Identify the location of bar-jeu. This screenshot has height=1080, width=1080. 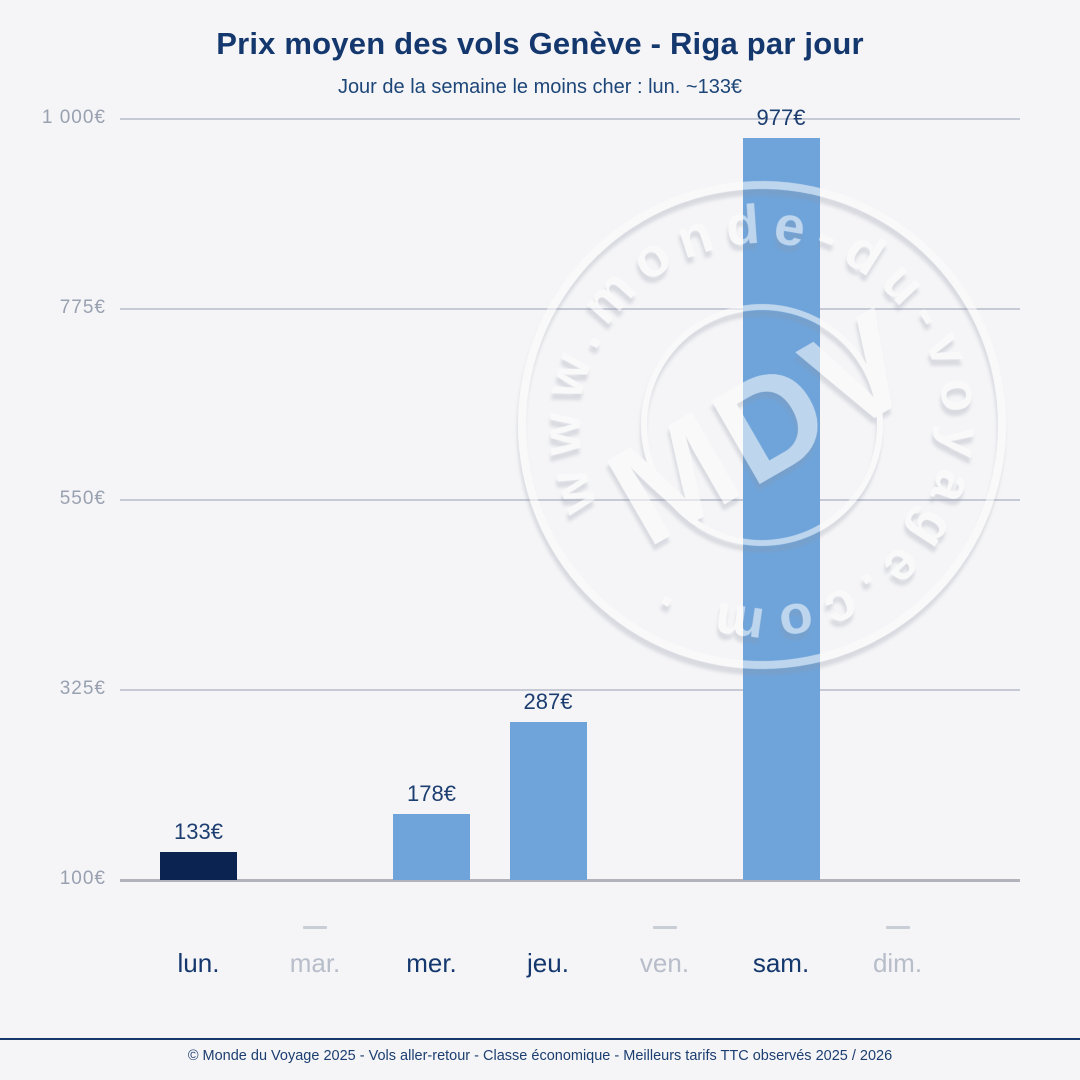
(548, 800).